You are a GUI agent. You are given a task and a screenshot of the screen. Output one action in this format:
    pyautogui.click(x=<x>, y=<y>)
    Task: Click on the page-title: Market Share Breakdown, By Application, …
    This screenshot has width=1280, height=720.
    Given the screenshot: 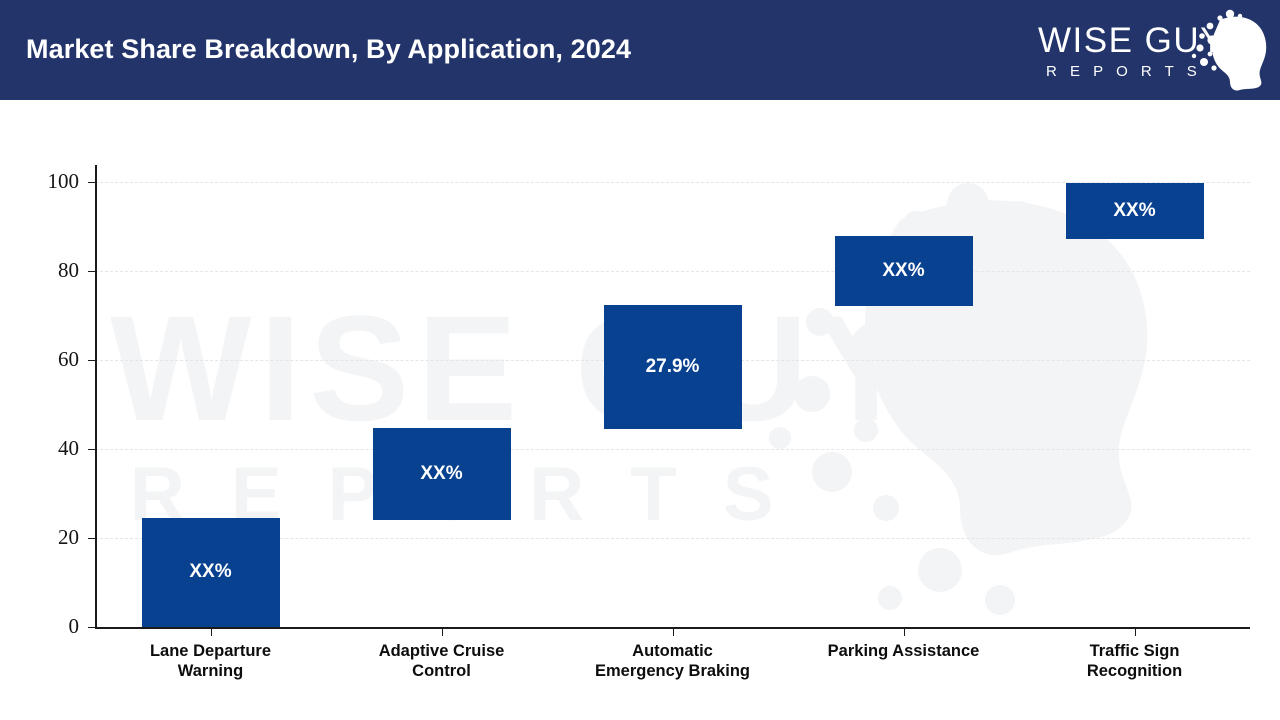 What is the action you would take?
    pyautogui.click(x=329, y=49)
    